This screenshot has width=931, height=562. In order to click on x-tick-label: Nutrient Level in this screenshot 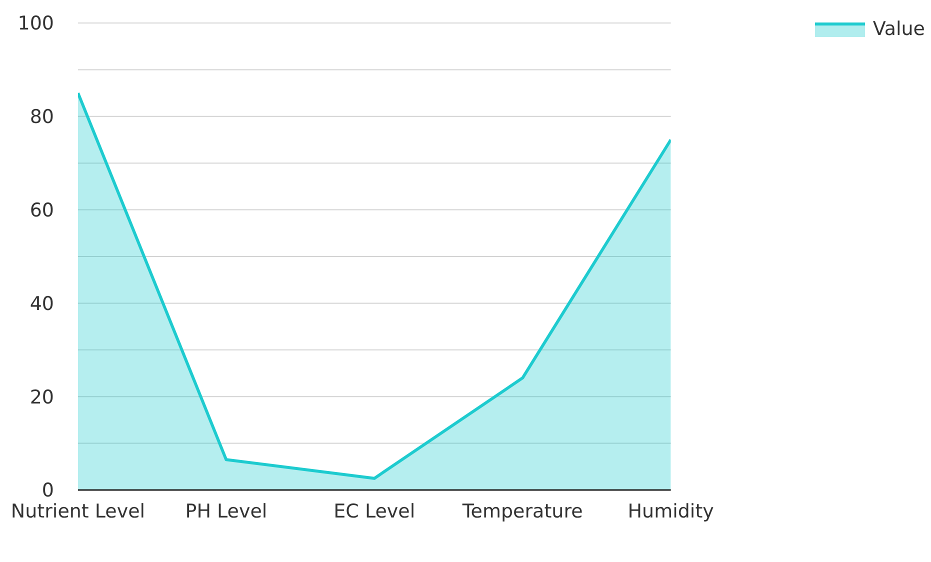, I will do `click(78, 511)`.